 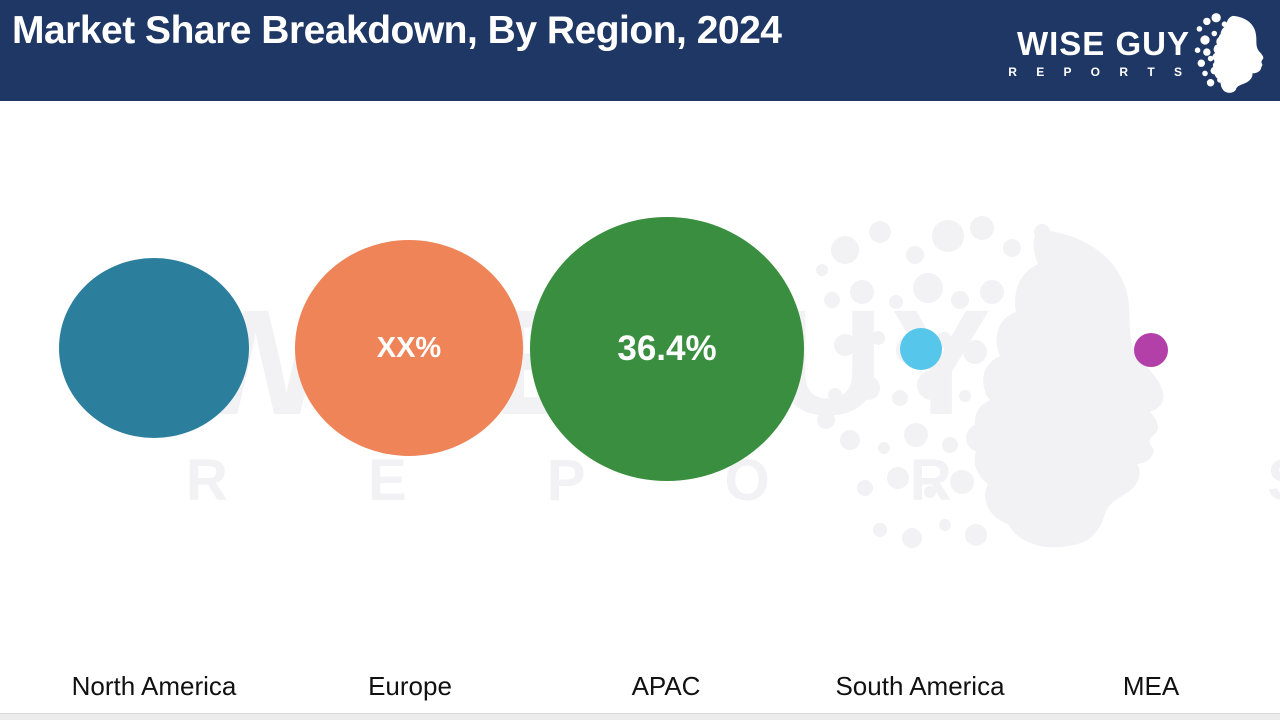 What do you see at coordinates (1151, 686) in the screenshot?
I see `category-label-mea: MEA` at bounding box center [1151, 686].